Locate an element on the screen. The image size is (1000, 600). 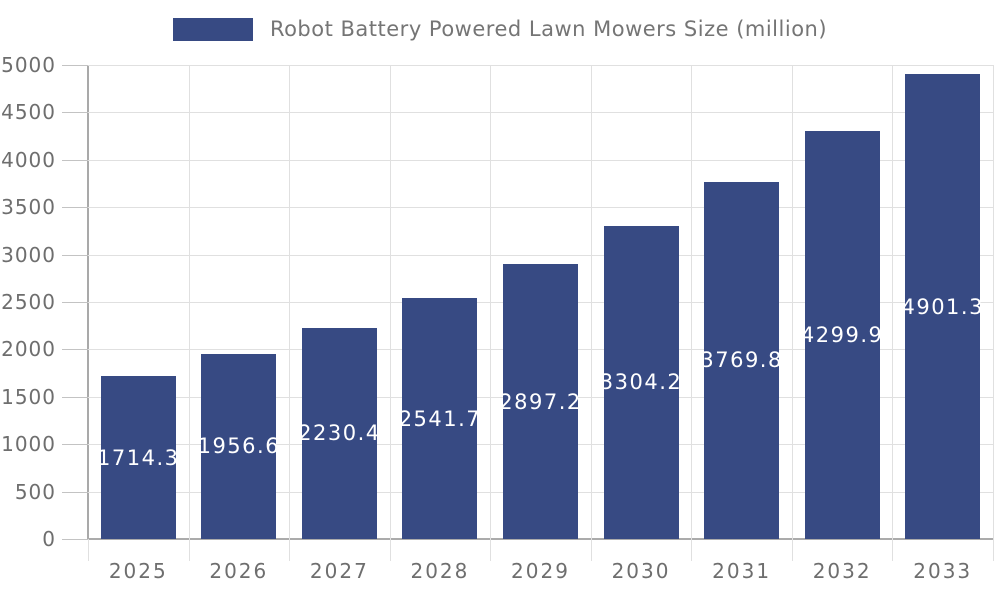
y-axis-tick-label: 2500 is located at coordinates (28, 302).